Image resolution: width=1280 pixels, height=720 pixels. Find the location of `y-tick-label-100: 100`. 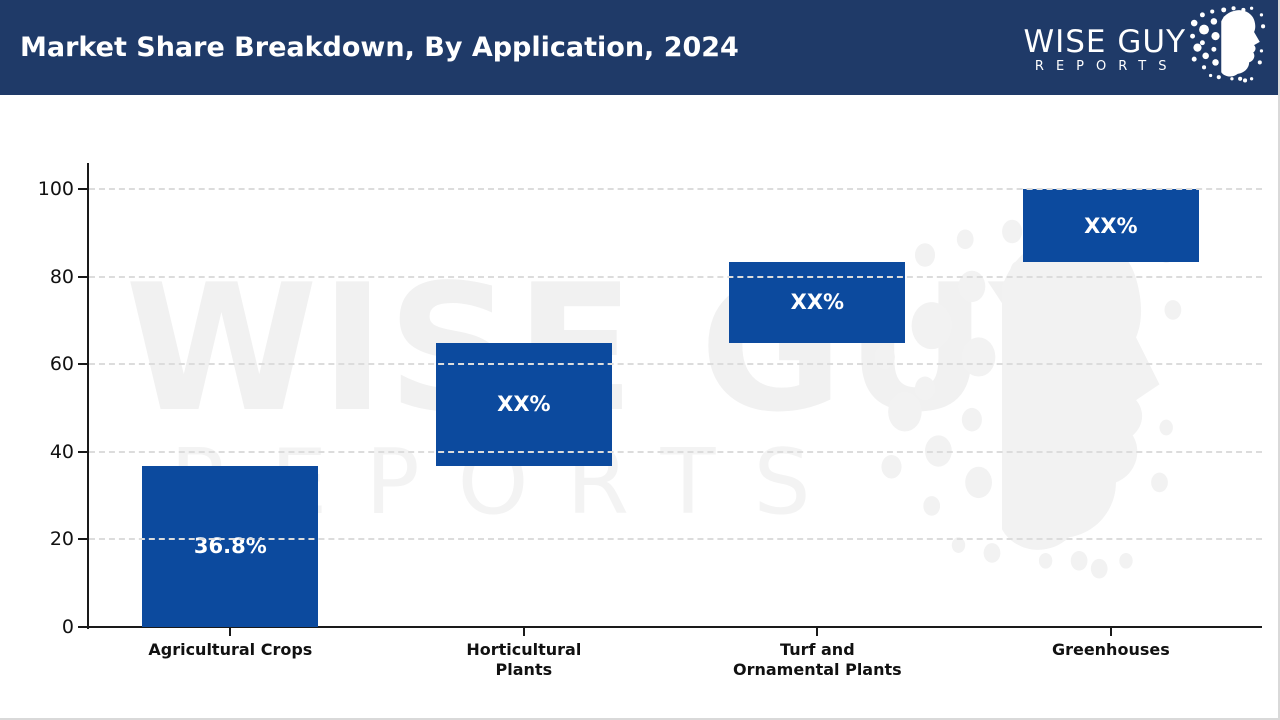

y-tick-label-100: 100 is located at coordinates (55, 189).